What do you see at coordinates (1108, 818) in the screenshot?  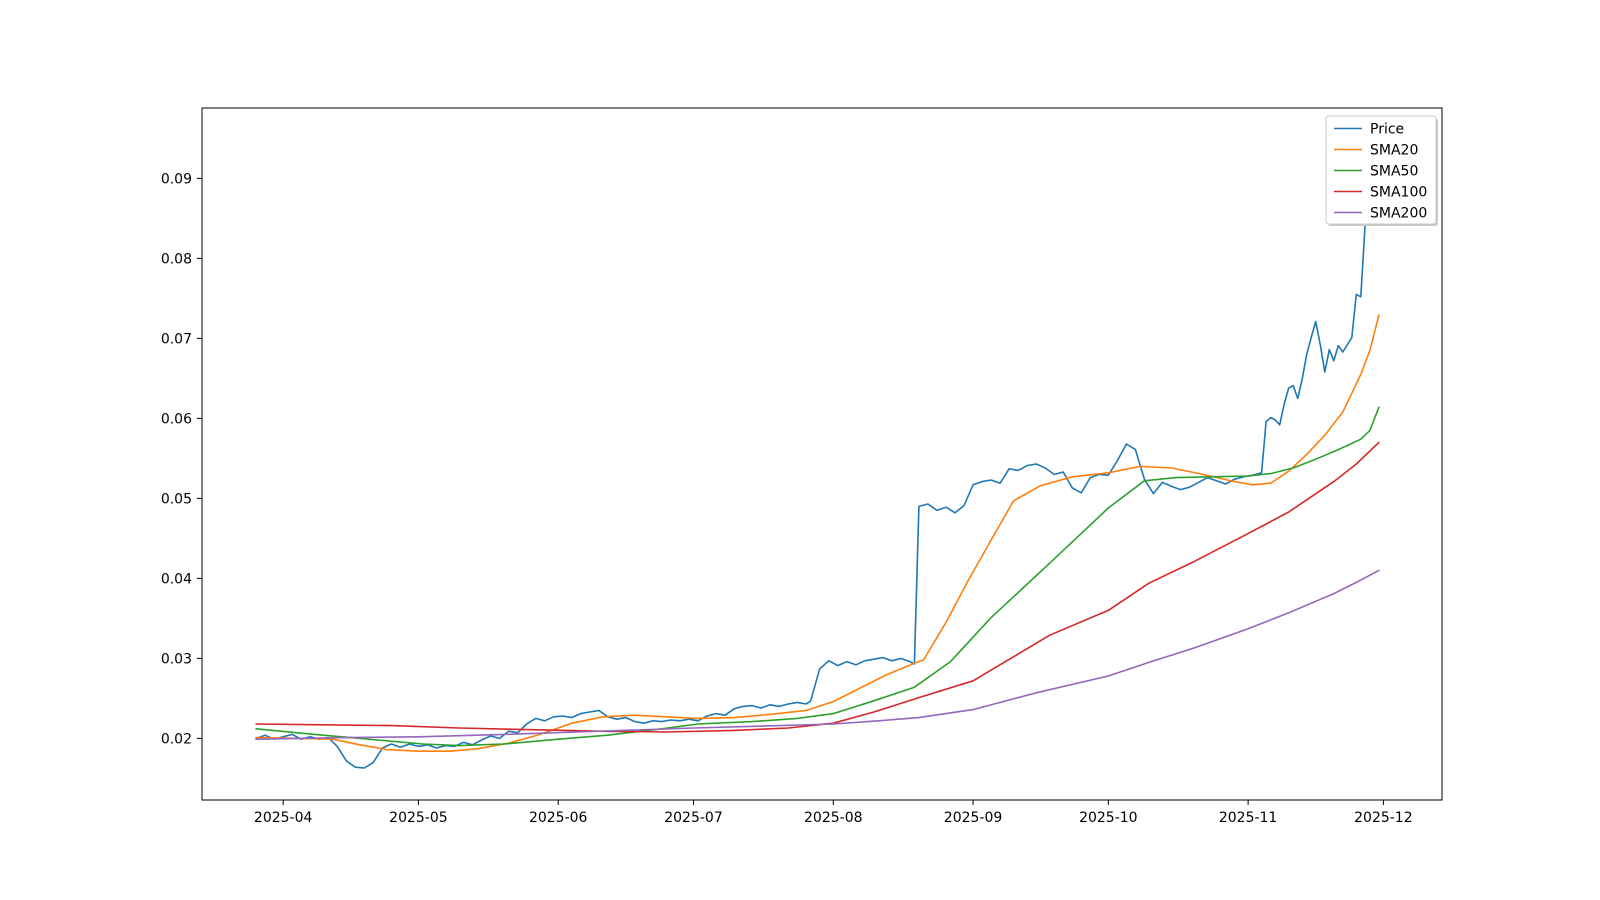 I see `x-tick-label: 2025-10` at bounding box center [1108, 818].